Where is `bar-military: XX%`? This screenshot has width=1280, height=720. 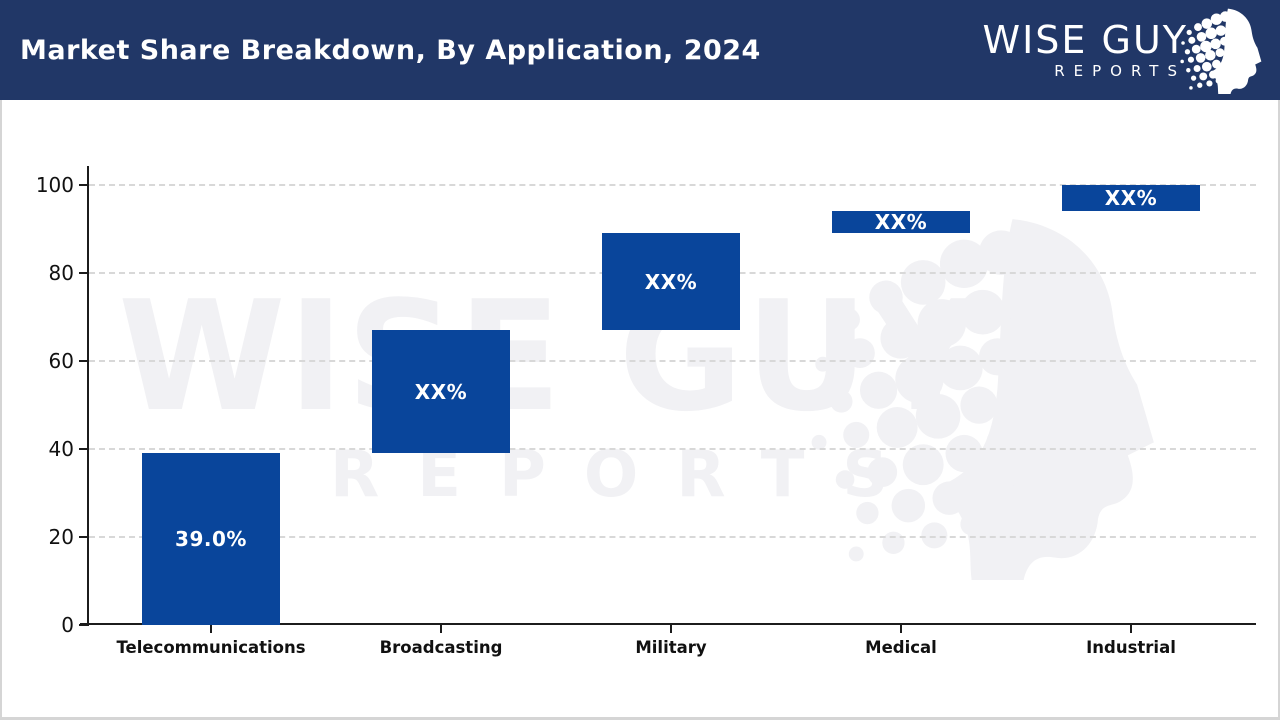
bar-military: XX% is located at coordinates (671, 282).